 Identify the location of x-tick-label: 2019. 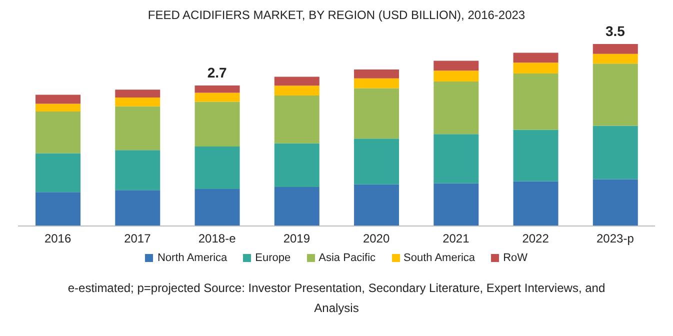
(296, 239).